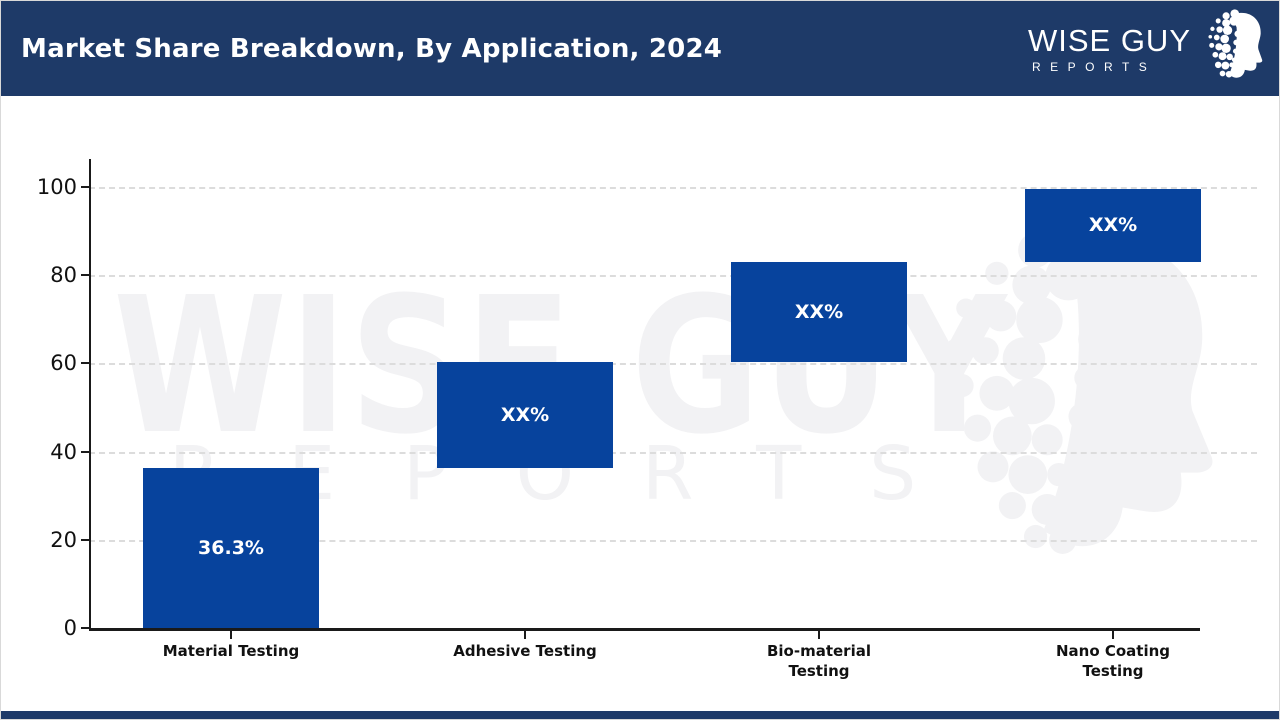 This screenshot has height=720, width=1280. Describe the element at coordinates (1109, 40) in the screenshot. I see `brand-name: WISE GUY` at that location.